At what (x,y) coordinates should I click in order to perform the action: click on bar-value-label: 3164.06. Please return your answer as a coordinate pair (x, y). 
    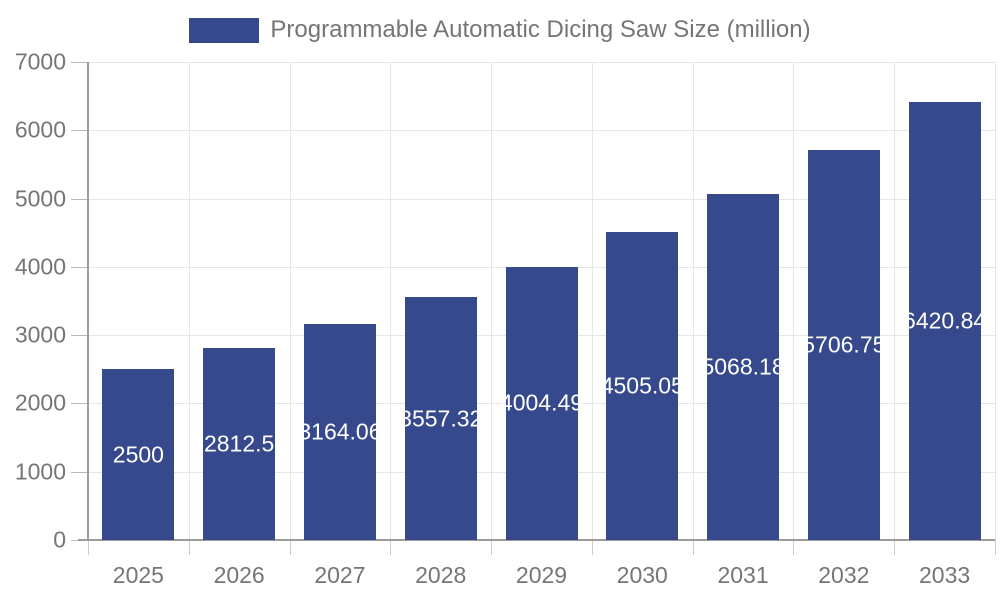
    Looking at the image, I should click on (340, 431).